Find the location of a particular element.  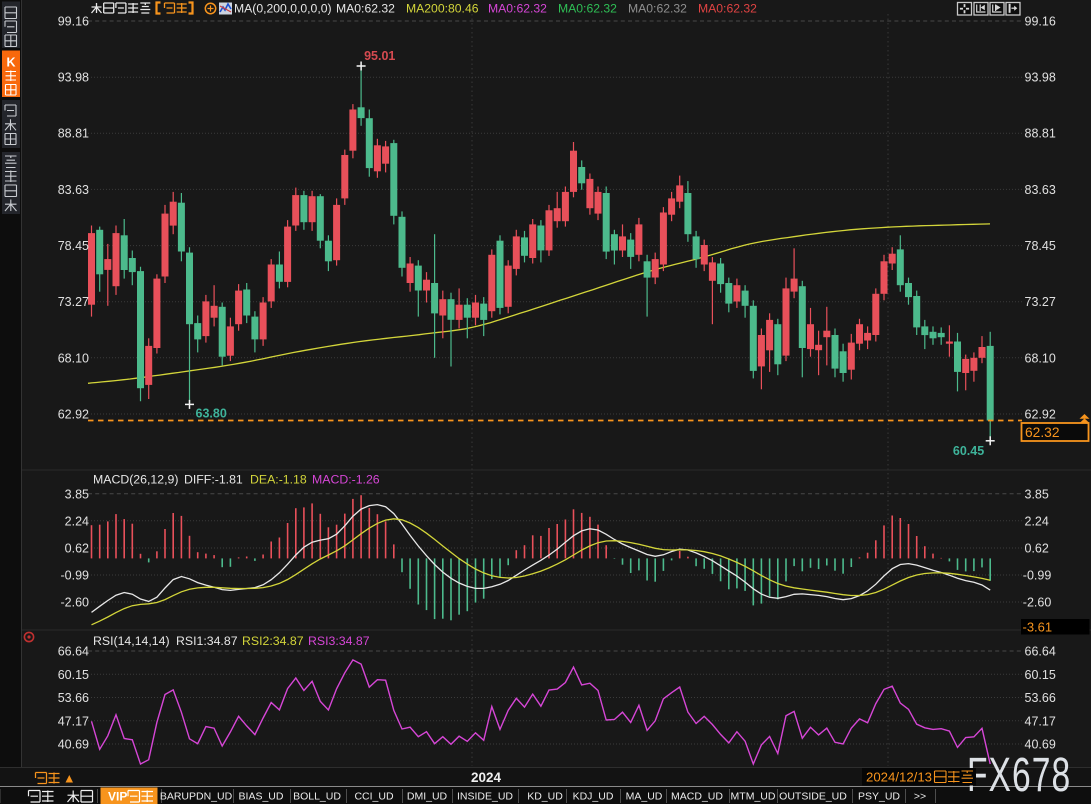

svg-text: 2024/12/13 is located at coordinates (899, 777).